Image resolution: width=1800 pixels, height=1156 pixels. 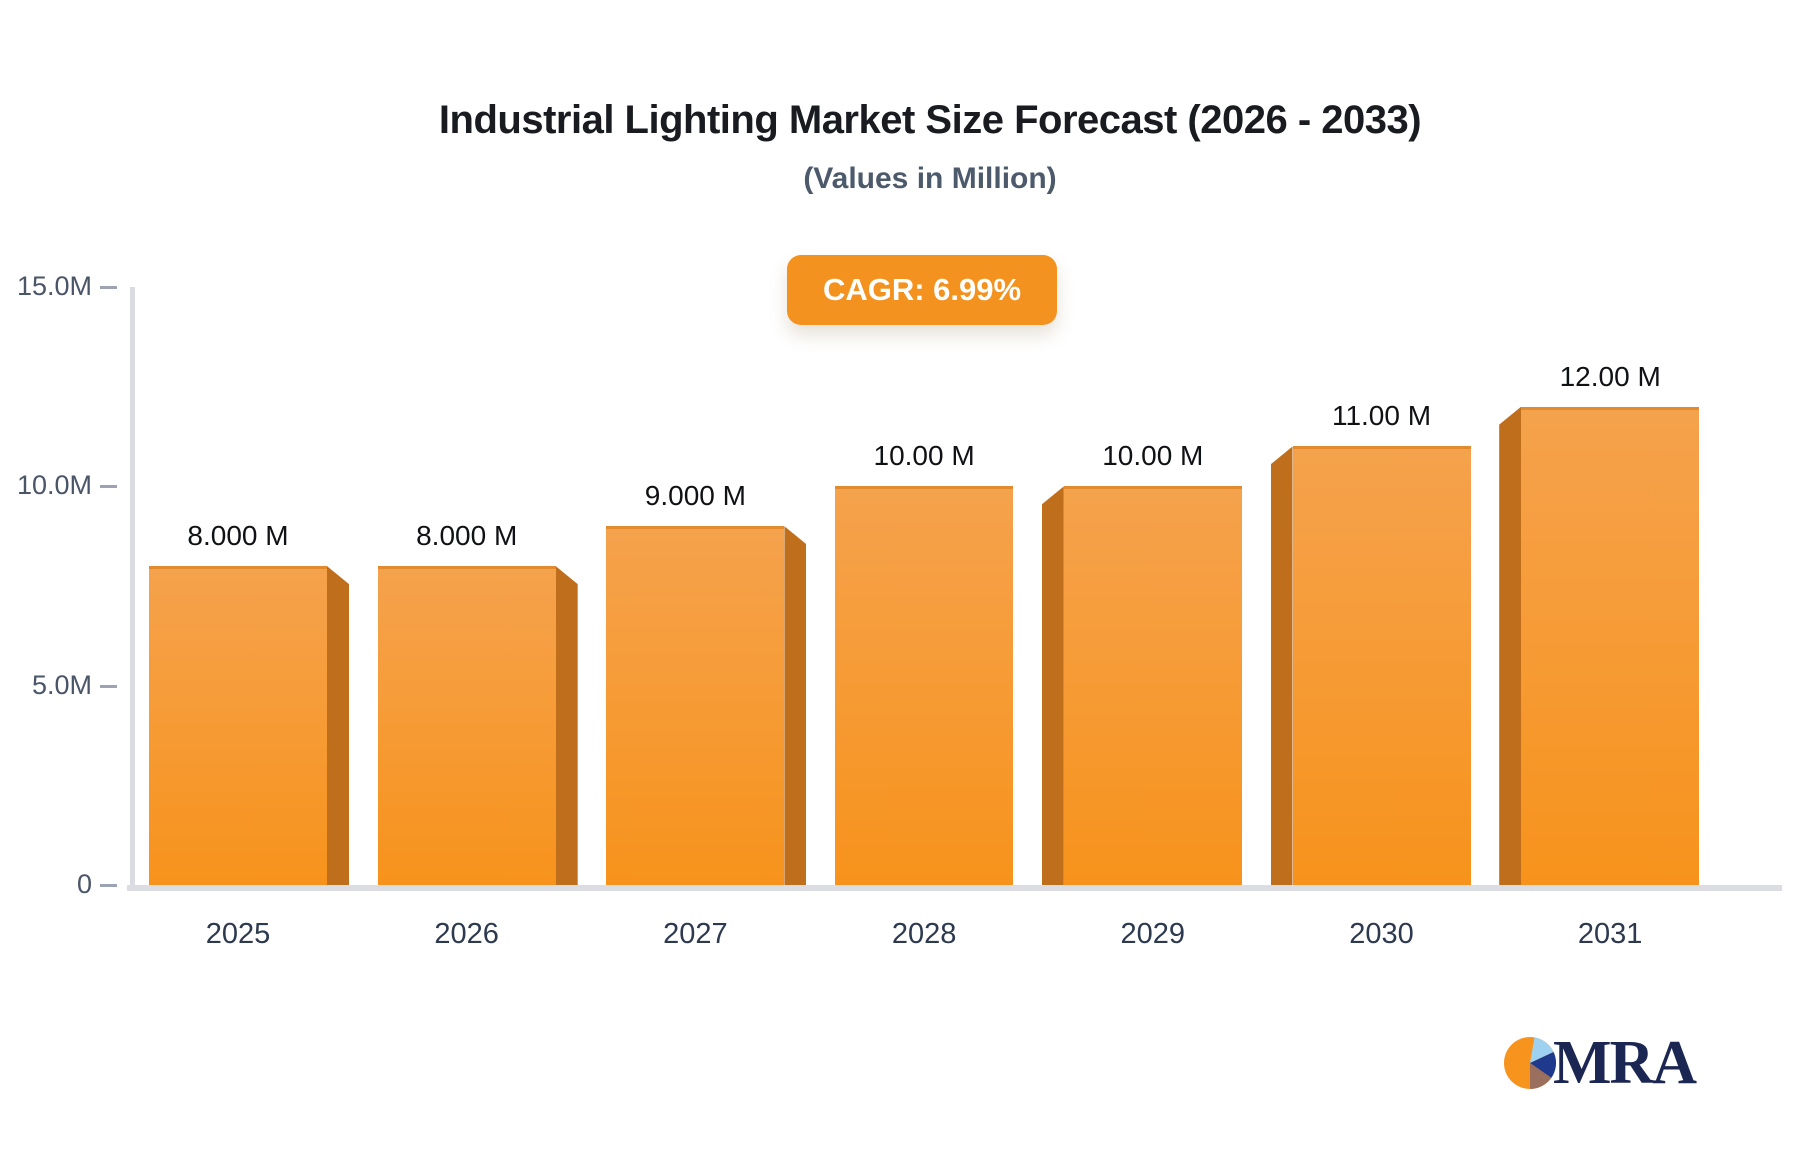 I want to click on x-axis-label-2028: 2028, so click(x=924, y=934).